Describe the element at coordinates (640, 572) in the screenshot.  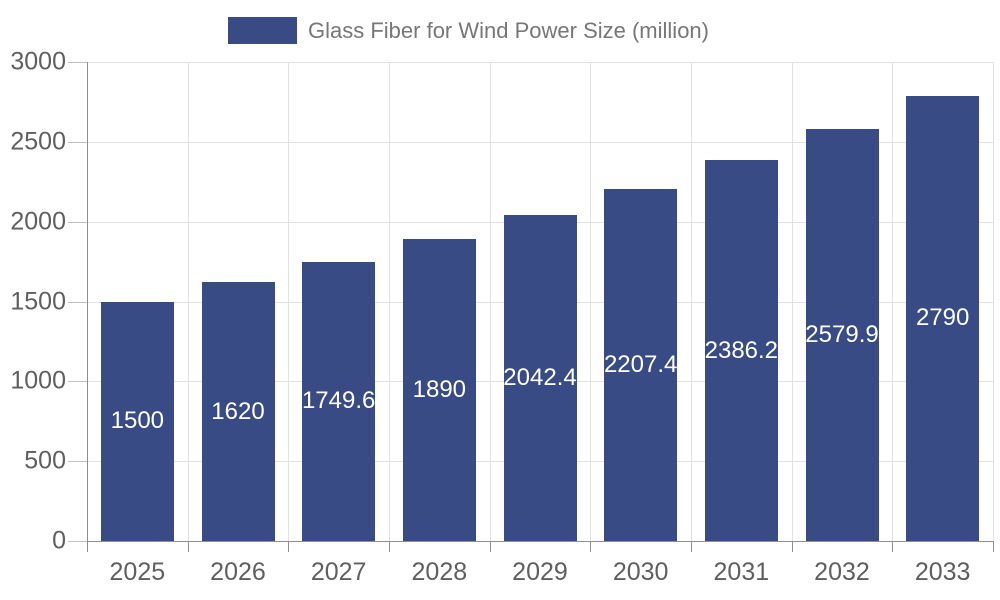
I see `x-axis-label: 2030` at that location.